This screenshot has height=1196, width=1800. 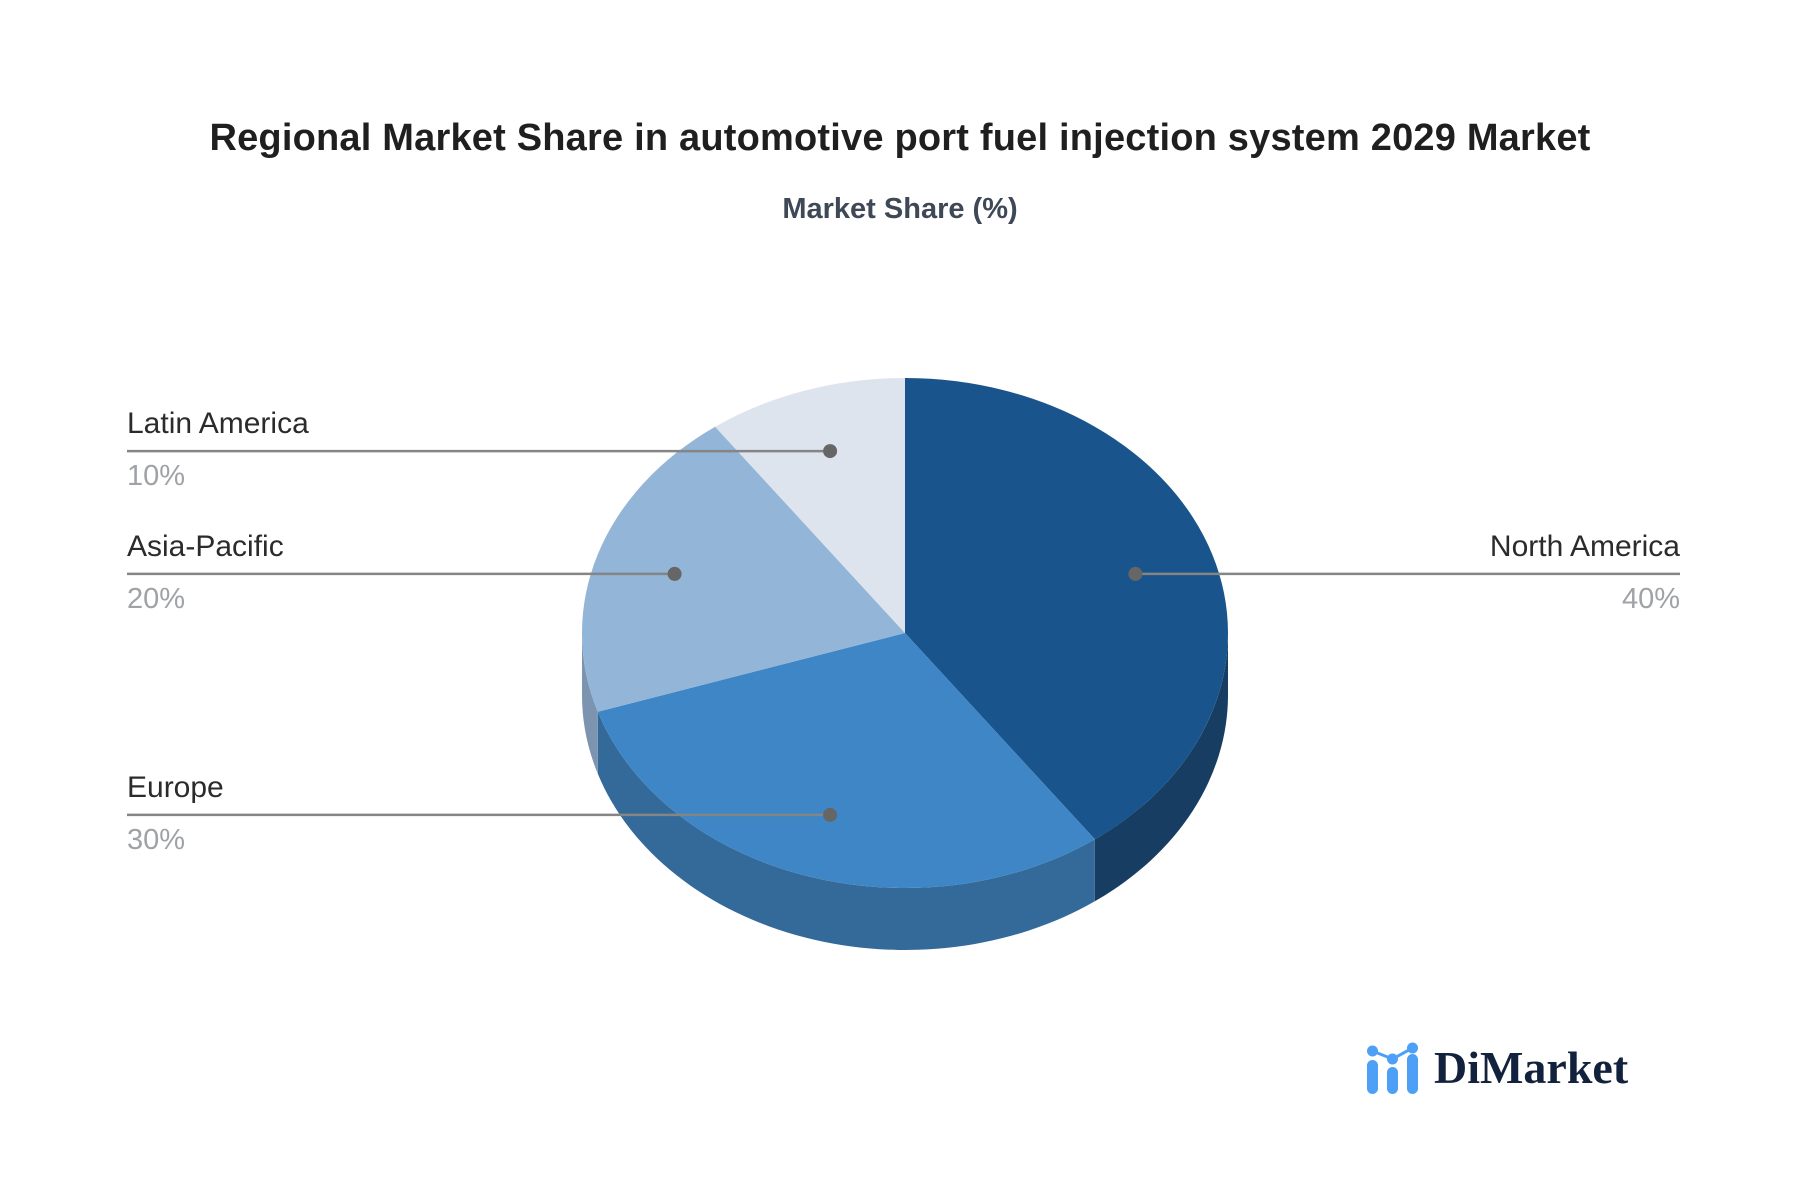 I want to click on slice-label: North America 40%, so click(x=1585, y=572).